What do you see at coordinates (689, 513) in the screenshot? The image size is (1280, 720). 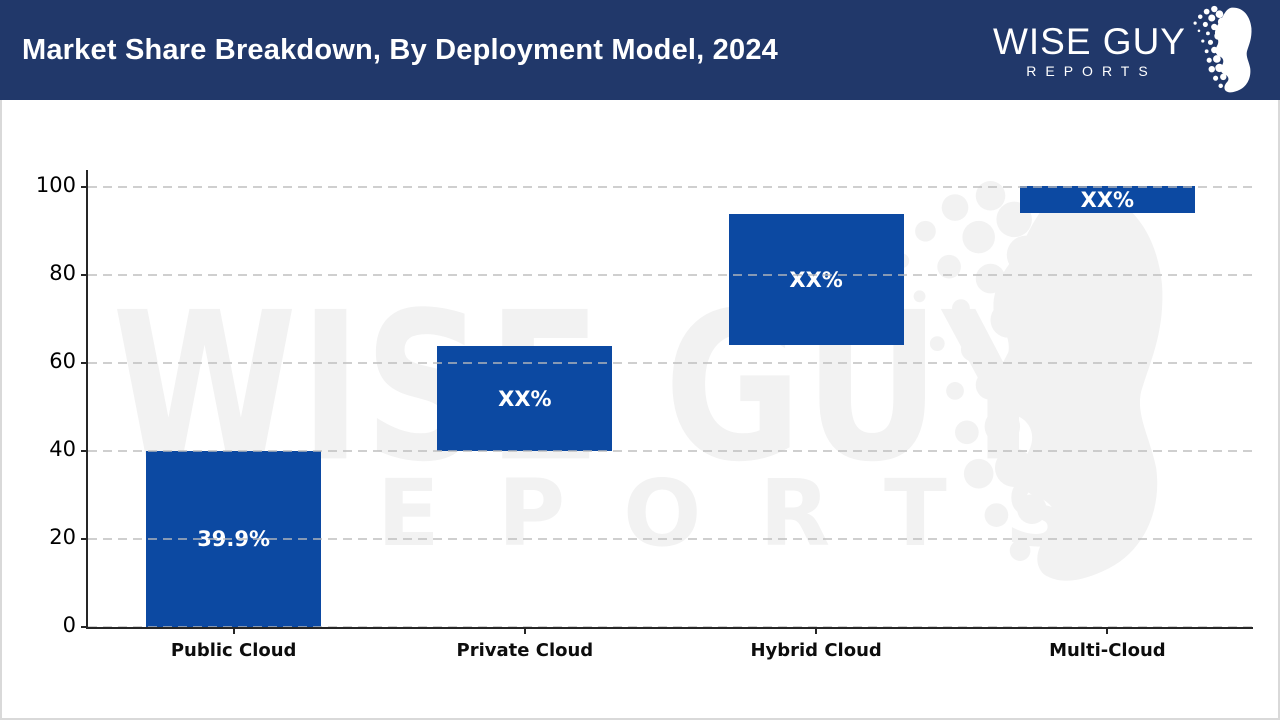 I see `watermark-reports: REPORTS` at bounding box center [689, 513].